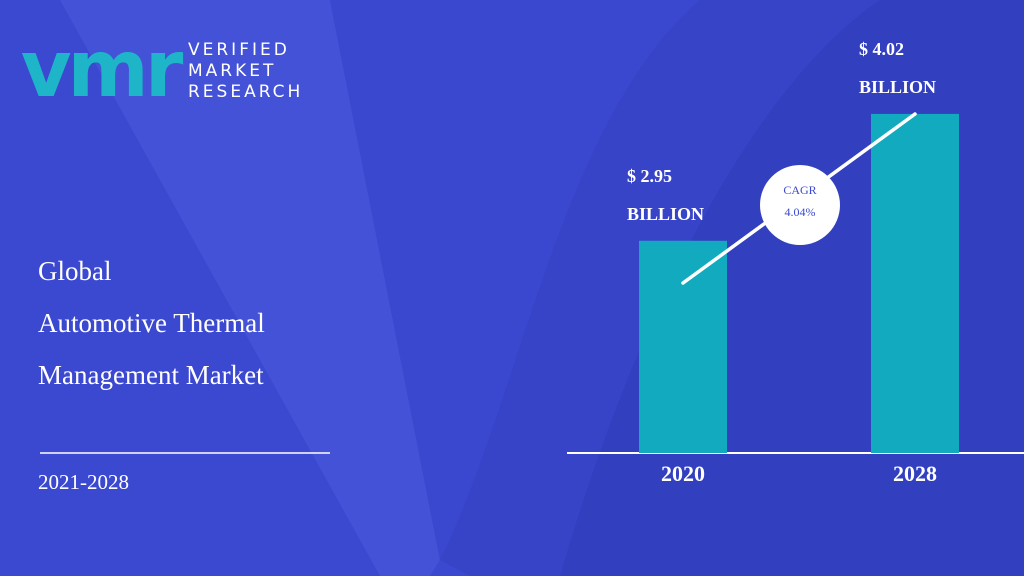  What do you see at coordinates (915, 473) in the screenshot?
I see `x-tick-label: 2028` at bounding box center [915, 473].